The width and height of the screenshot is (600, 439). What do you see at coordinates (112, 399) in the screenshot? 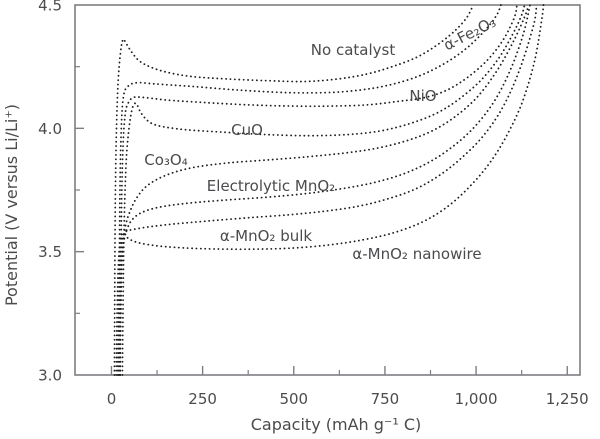
I see `x-tick-label: 0` at bounding box center [112, 399].